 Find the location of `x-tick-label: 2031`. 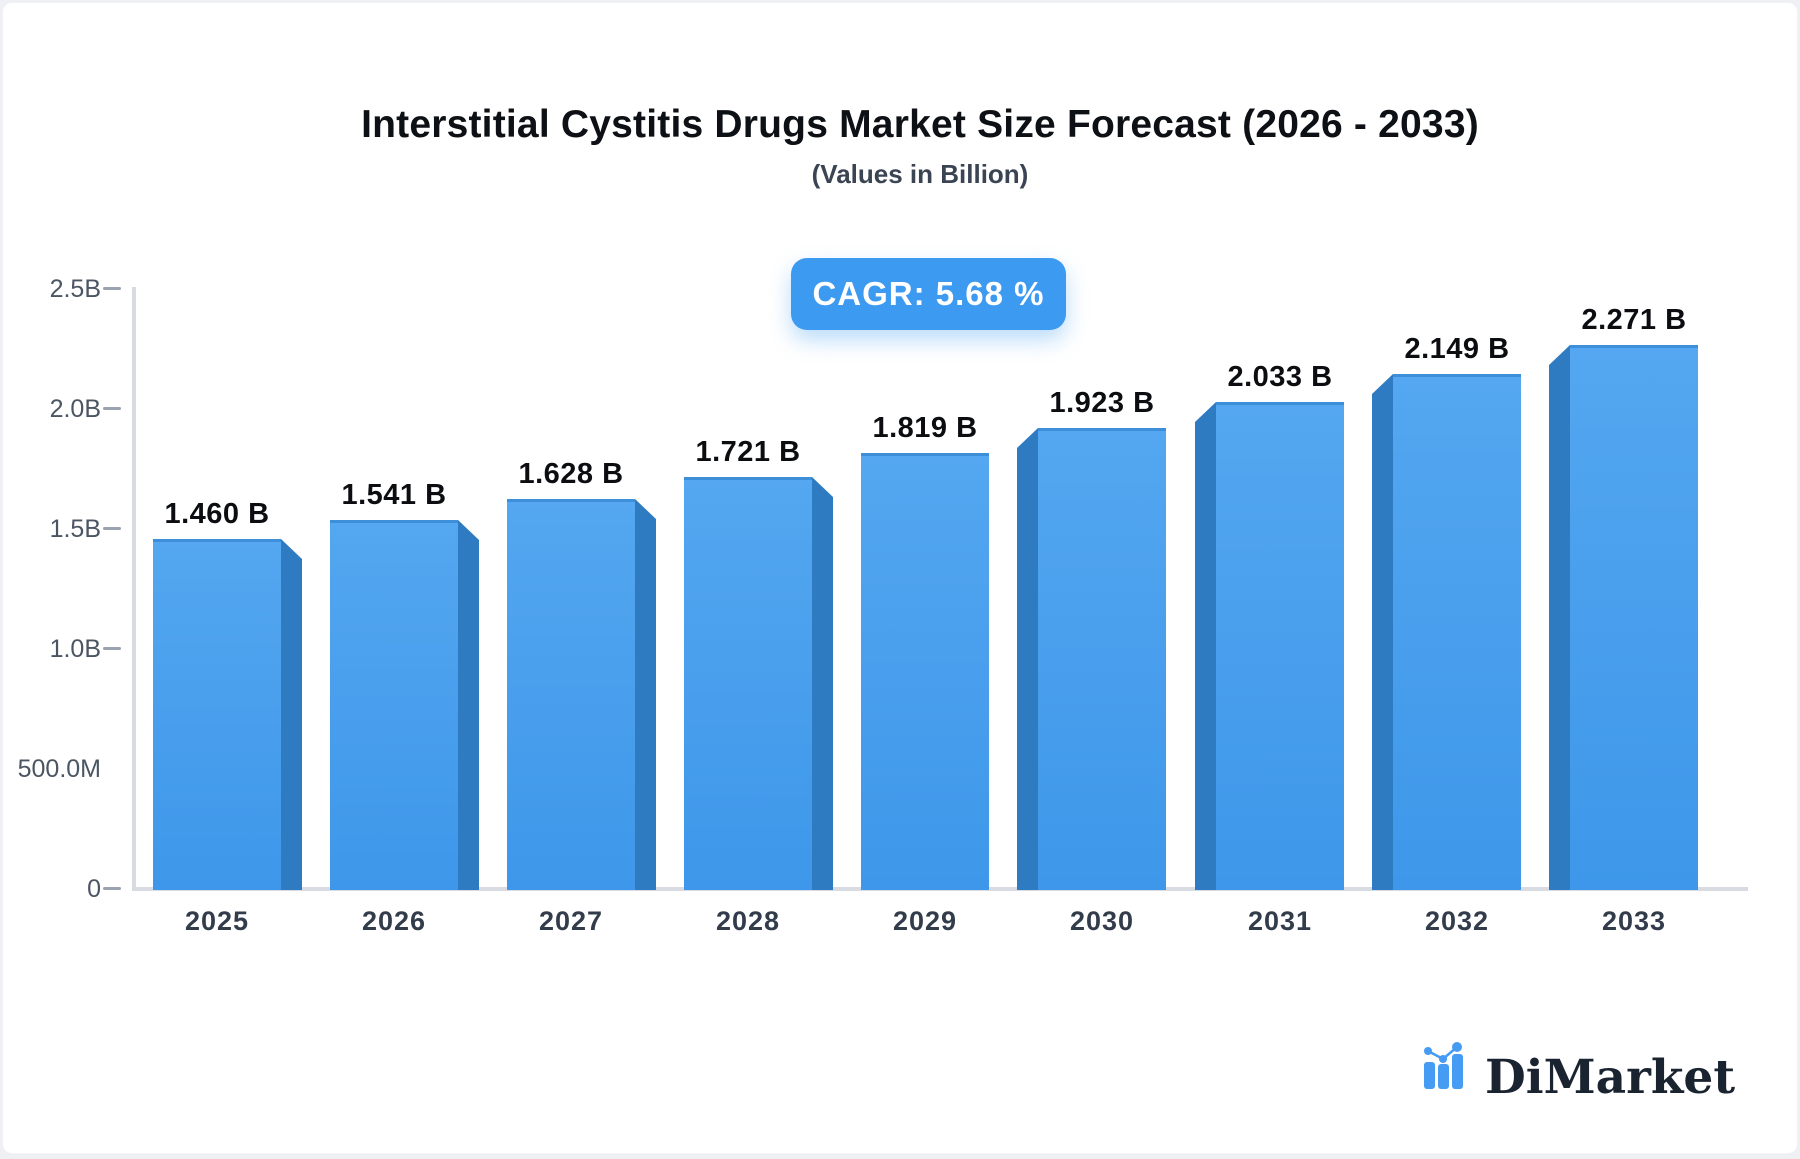

x-tick-label: 2031 is located at coordinates (1280, 921).